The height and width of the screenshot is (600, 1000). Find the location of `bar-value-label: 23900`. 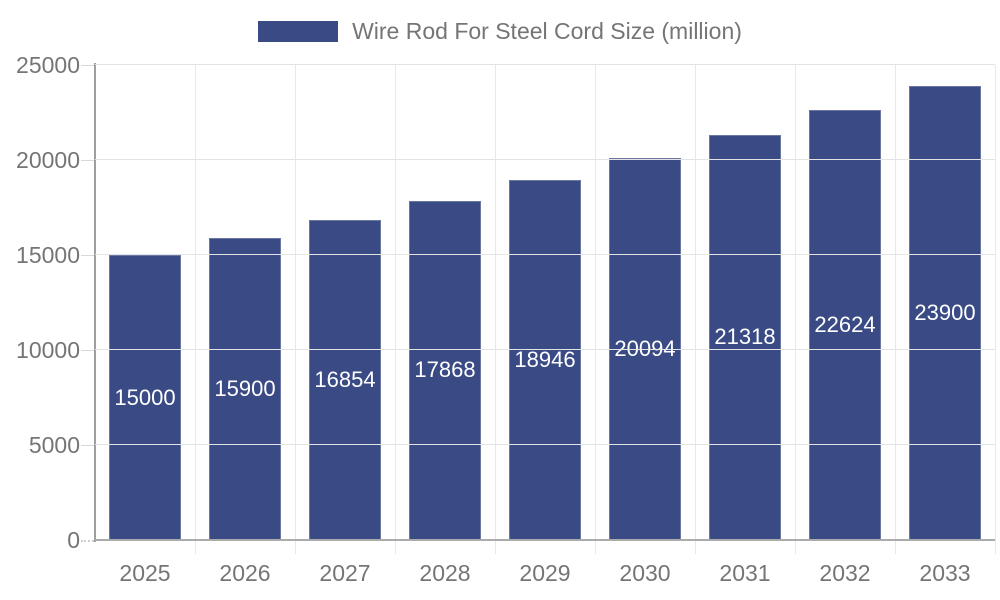

bar-value-label: 23900 is located at coordinates (945, 312).